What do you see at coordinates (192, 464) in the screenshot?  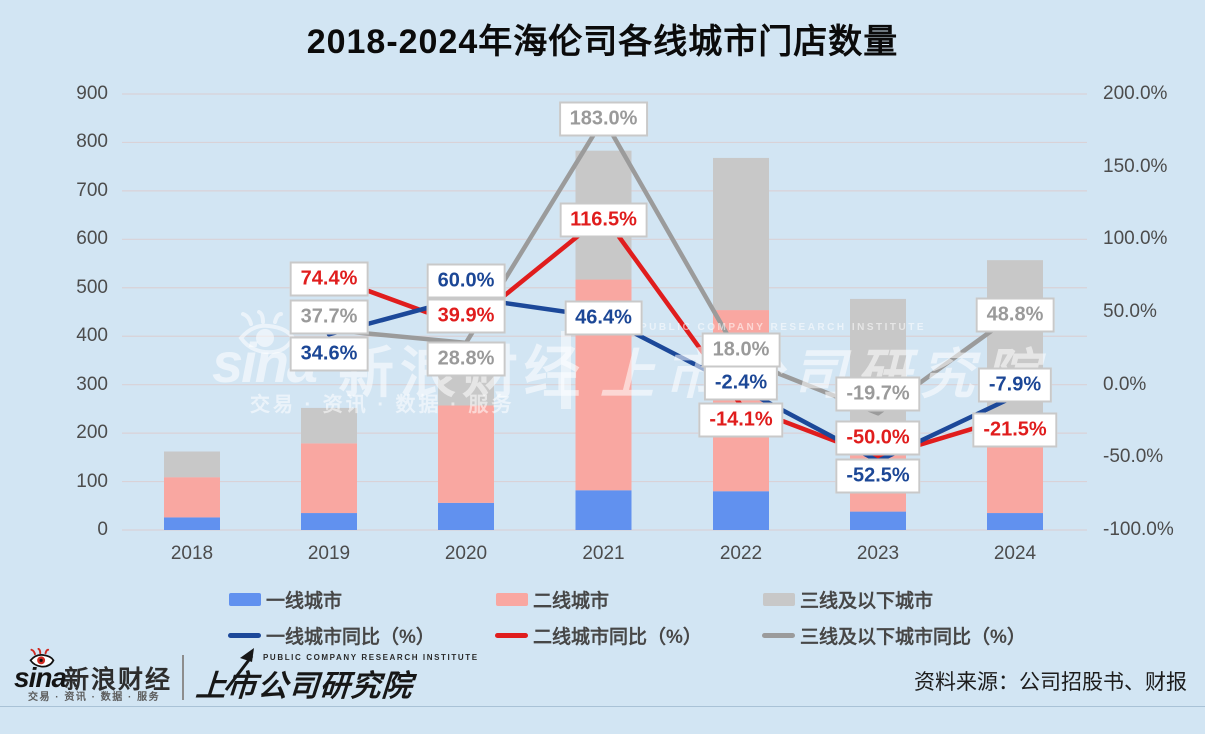 I see `bar-segment-三线及以下城市-2018` at bounding box center [192, 464].